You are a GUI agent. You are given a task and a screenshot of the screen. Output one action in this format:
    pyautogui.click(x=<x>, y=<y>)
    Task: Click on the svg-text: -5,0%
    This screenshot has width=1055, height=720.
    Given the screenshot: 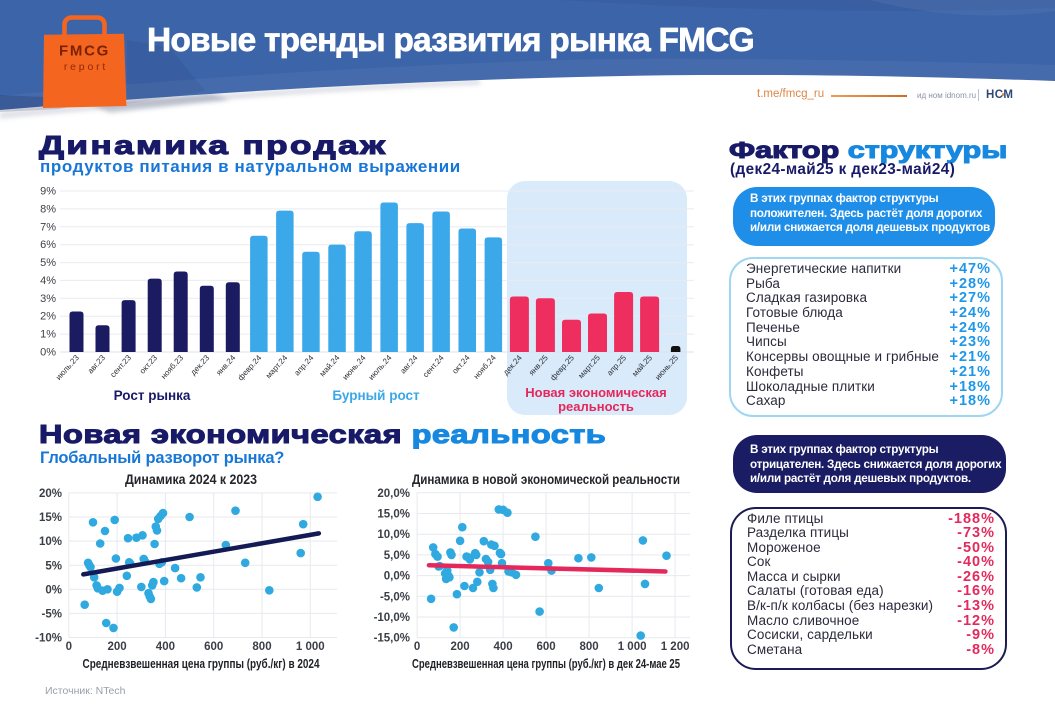 What is the action you would take?
    pyautogui.click(x=395, y=597)
    